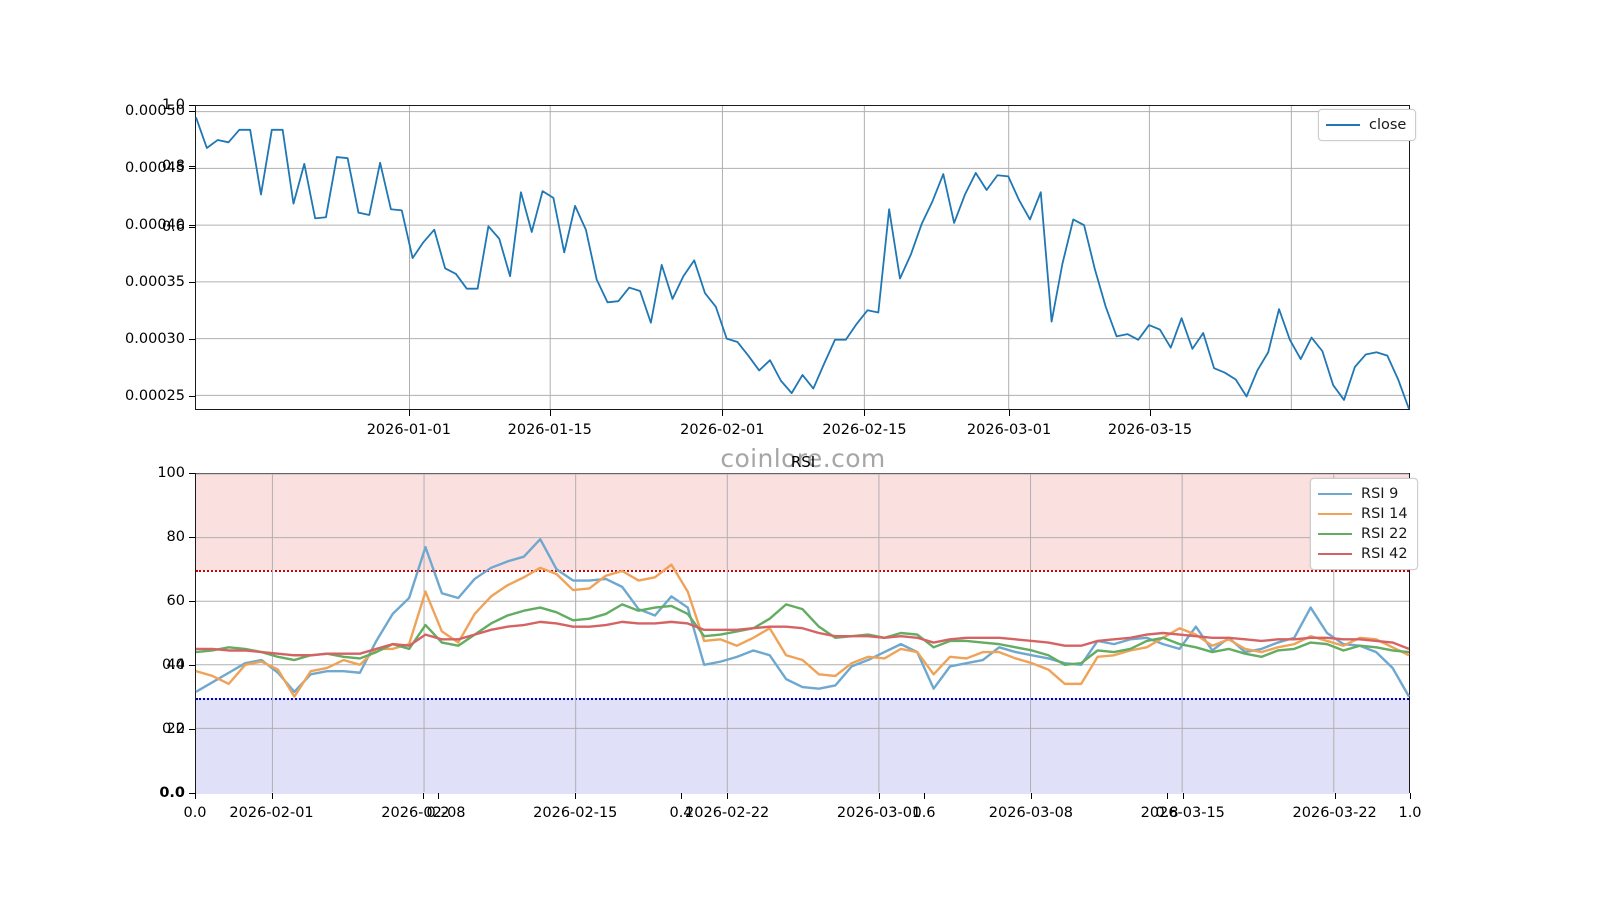 This screenshot has height=900, width=1600. I want to click on legend-item: RSI 9, so click(1363, 494).